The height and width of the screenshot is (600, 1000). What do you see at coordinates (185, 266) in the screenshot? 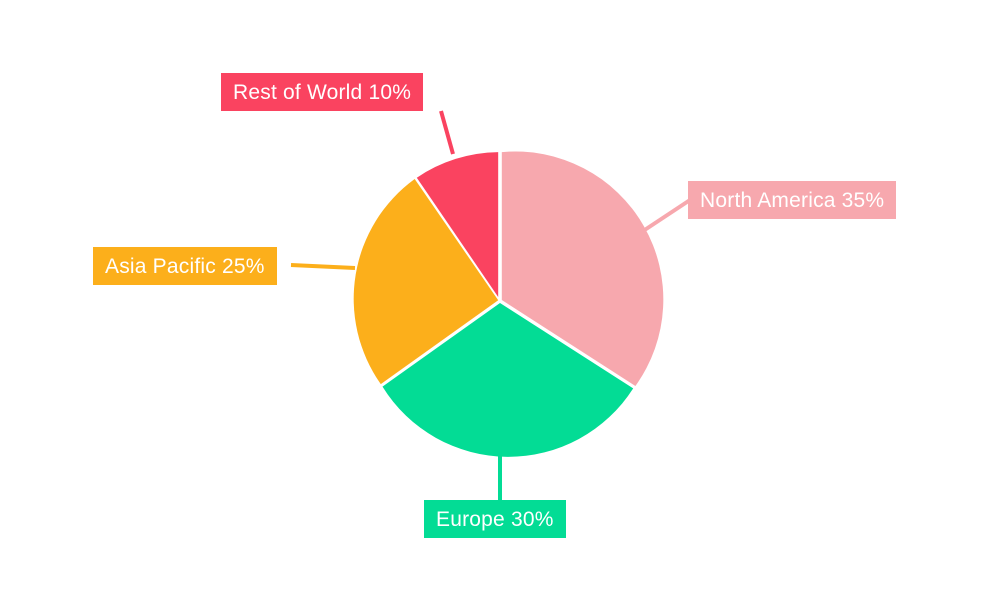
I see `pie-label-asia-pacific: Asia Pacific 25%` at bounding box center [185, 266].